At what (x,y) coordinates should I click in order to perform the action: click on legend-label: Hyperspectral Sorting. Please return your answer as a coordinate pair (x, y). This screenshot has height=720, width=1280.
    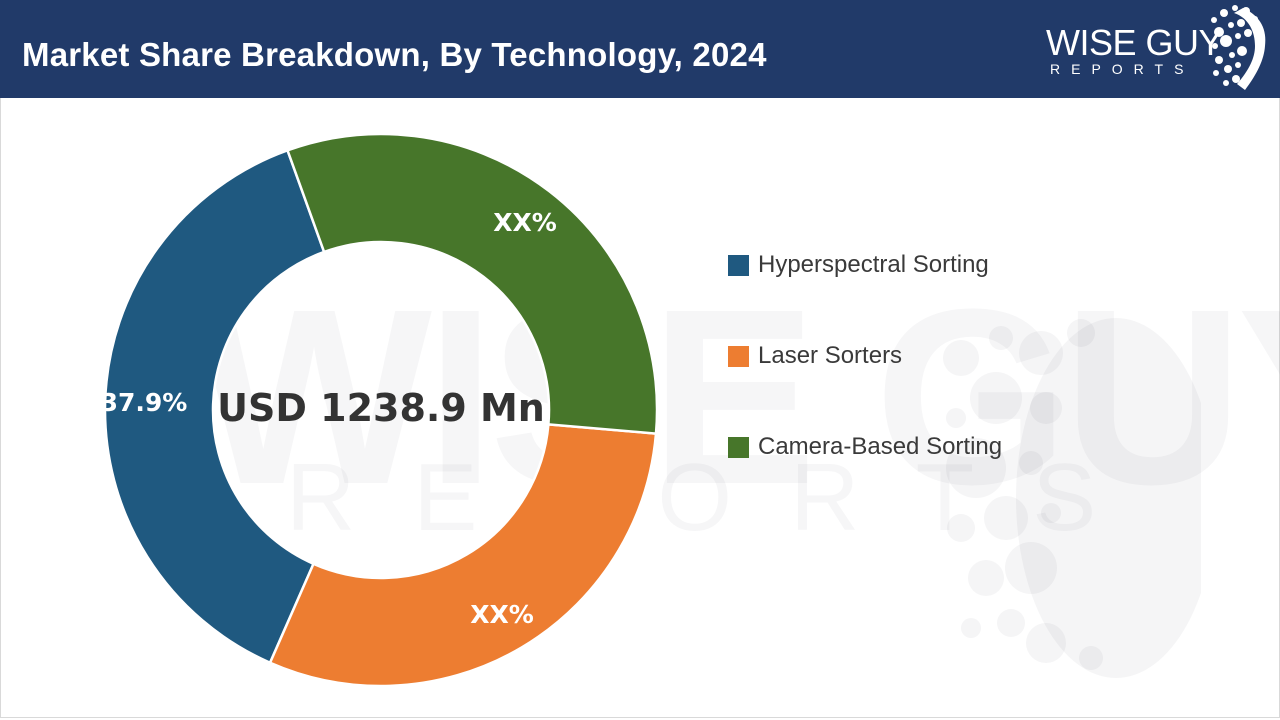
    Looking at the image, I should click on (873, 264).